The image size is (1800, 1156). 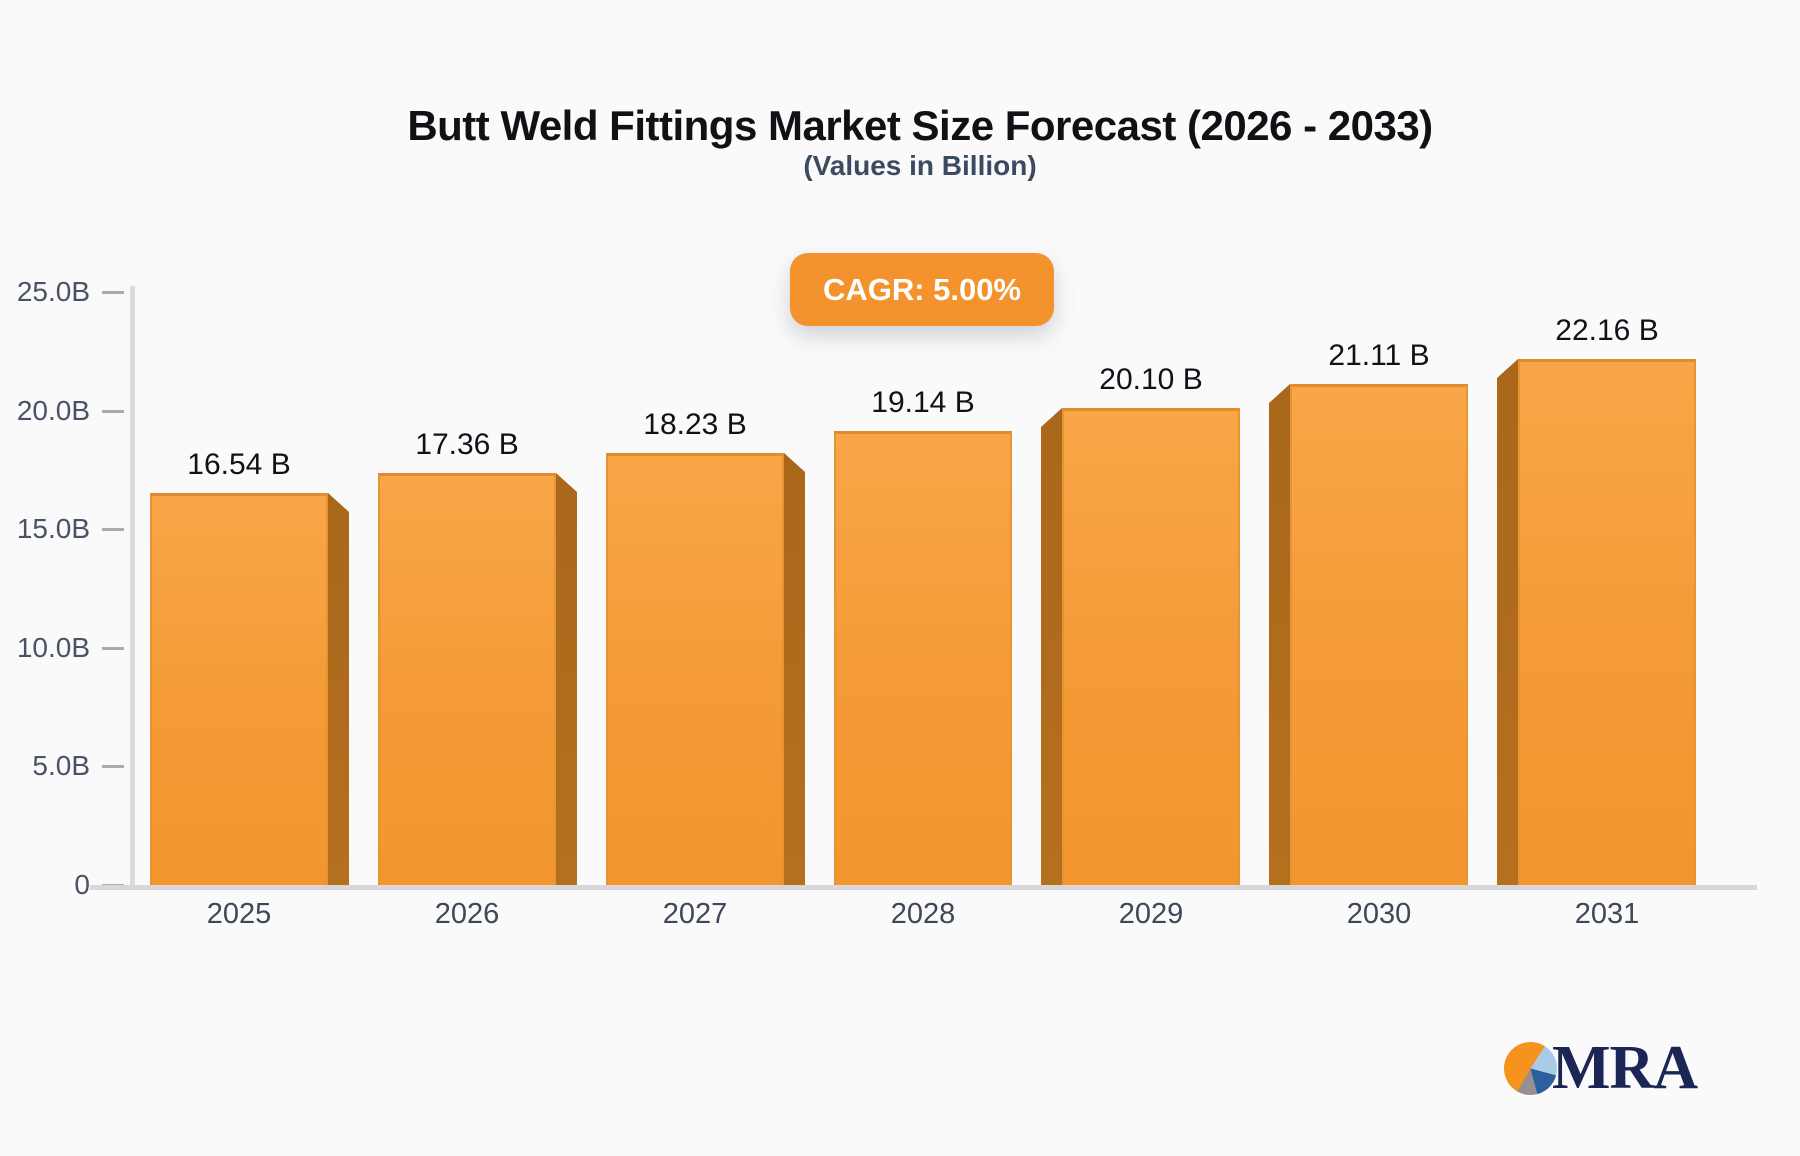 What do you see at coordinates (53, 291) in the screenshot?
I see `y-axis-tick-label: 25.0B` at bounding box center [53, 291].